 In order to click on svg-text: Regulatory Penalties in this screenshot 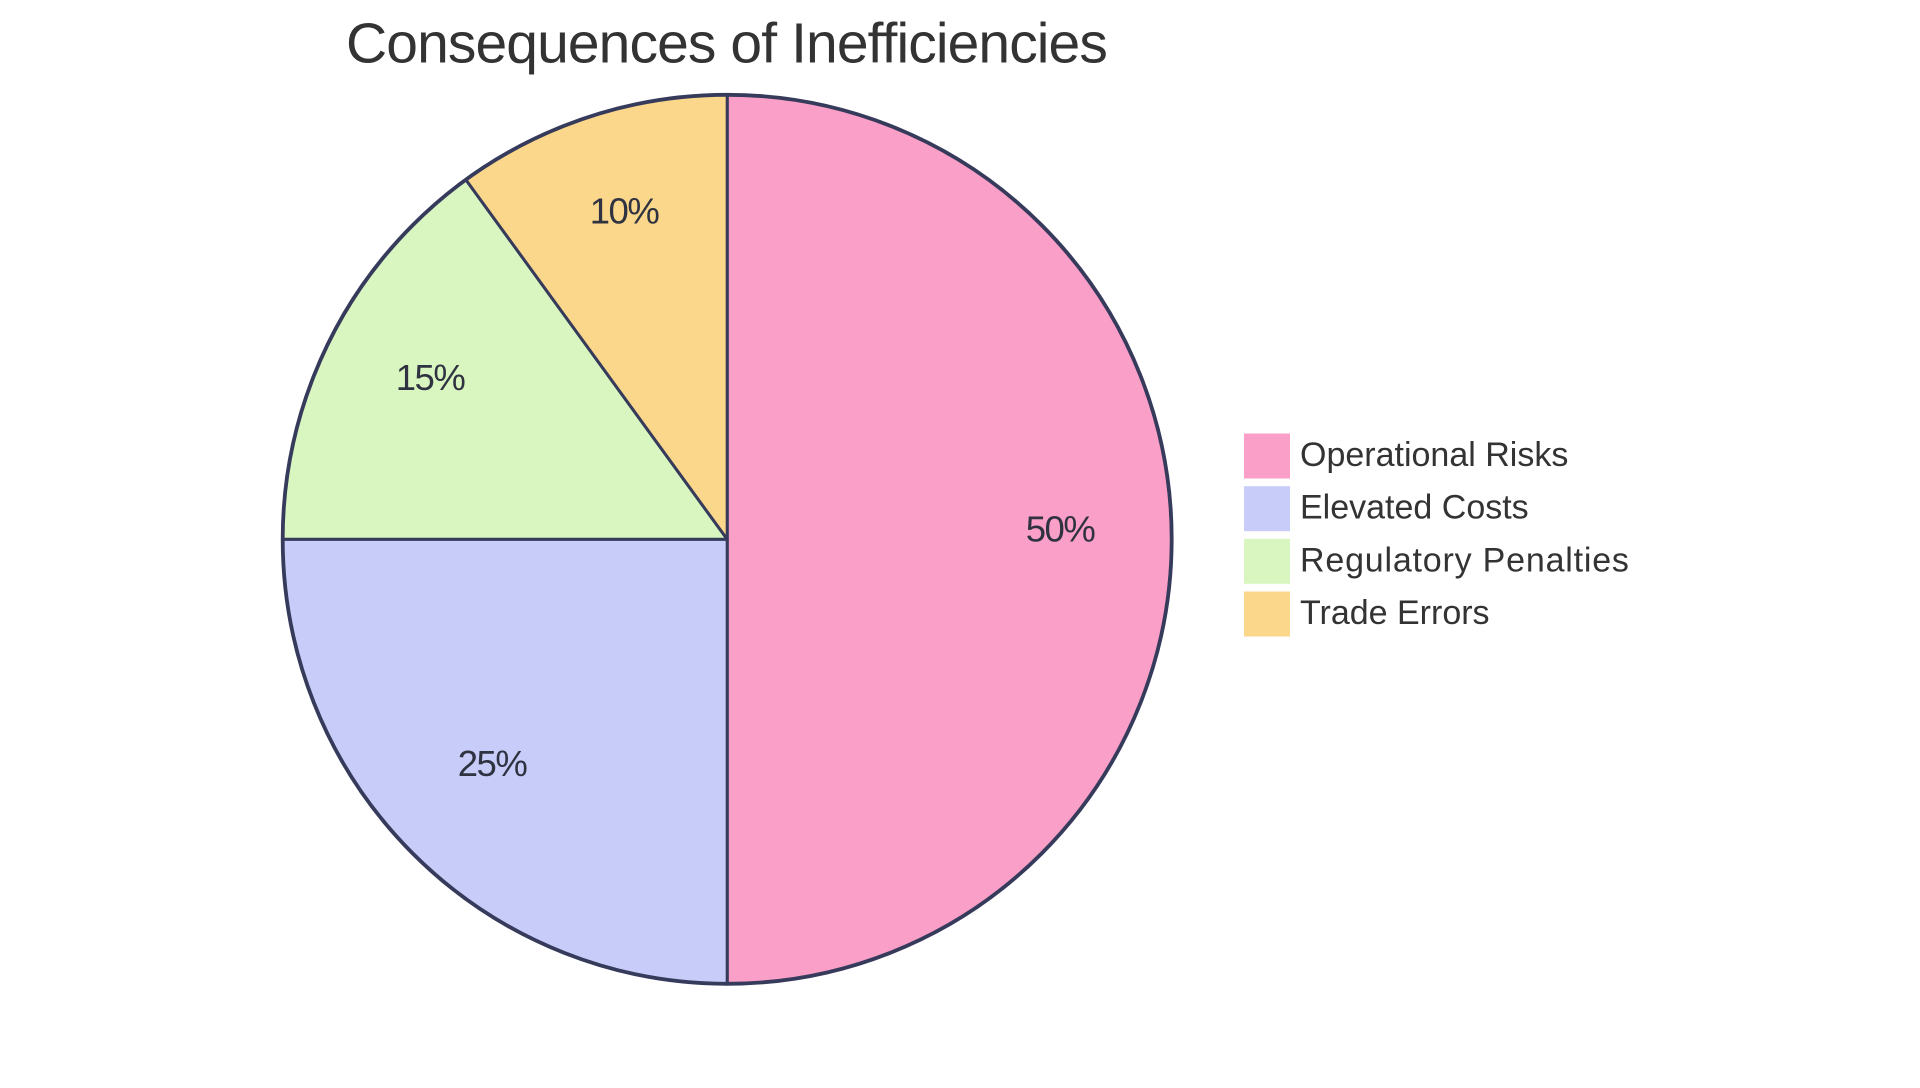, I will do `click(1465, 560)`.